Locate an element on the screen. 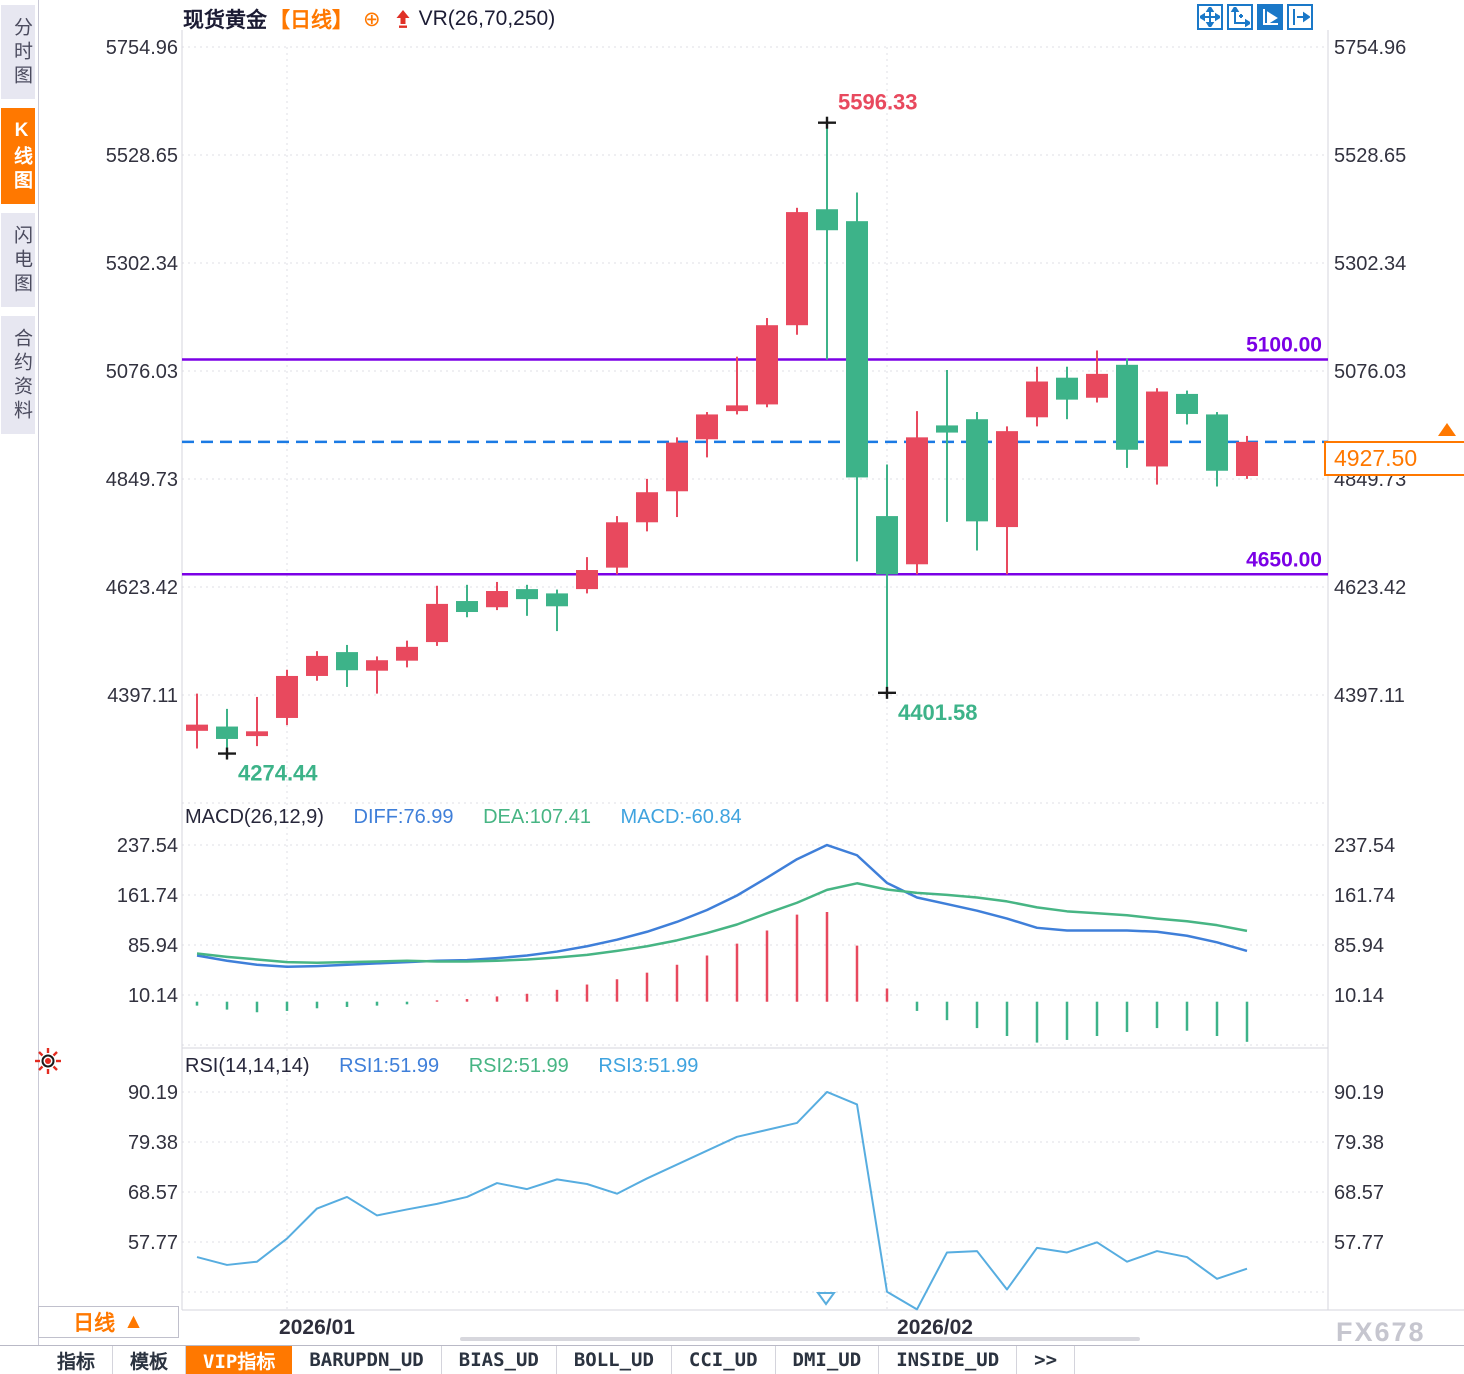 The width and height of the screenshot is (1464, 1374). sidebar-tab-flash-chart: 闪电图 is located at coordinates (18, 260).